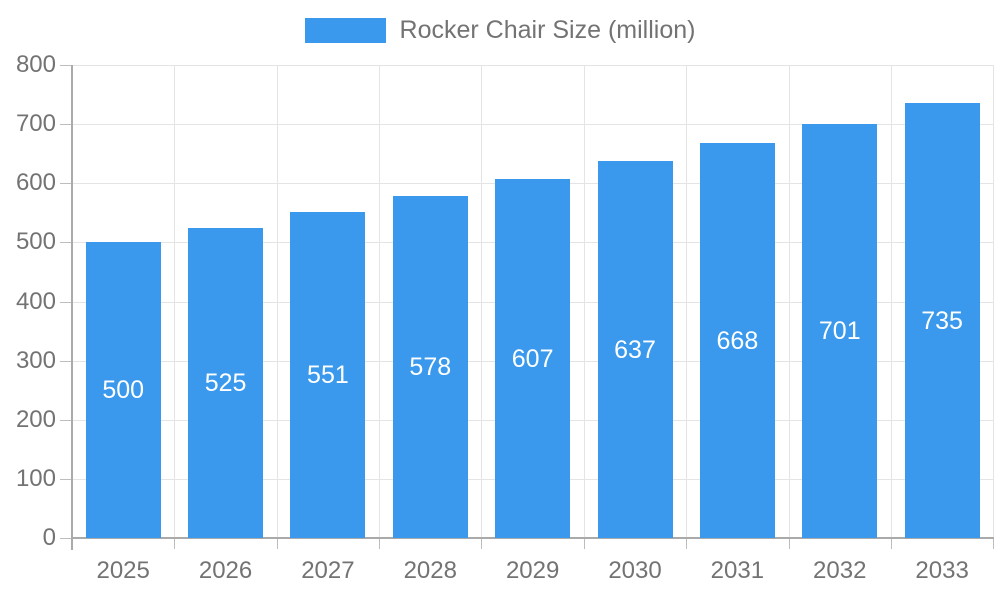 Image resolution: width=1000 pixels, height=600 pixels. What do you see at coordinates (532, 570) in the screenshot?
I see `x-axis-tick-label: 2029` at bounding box center [532, 570].